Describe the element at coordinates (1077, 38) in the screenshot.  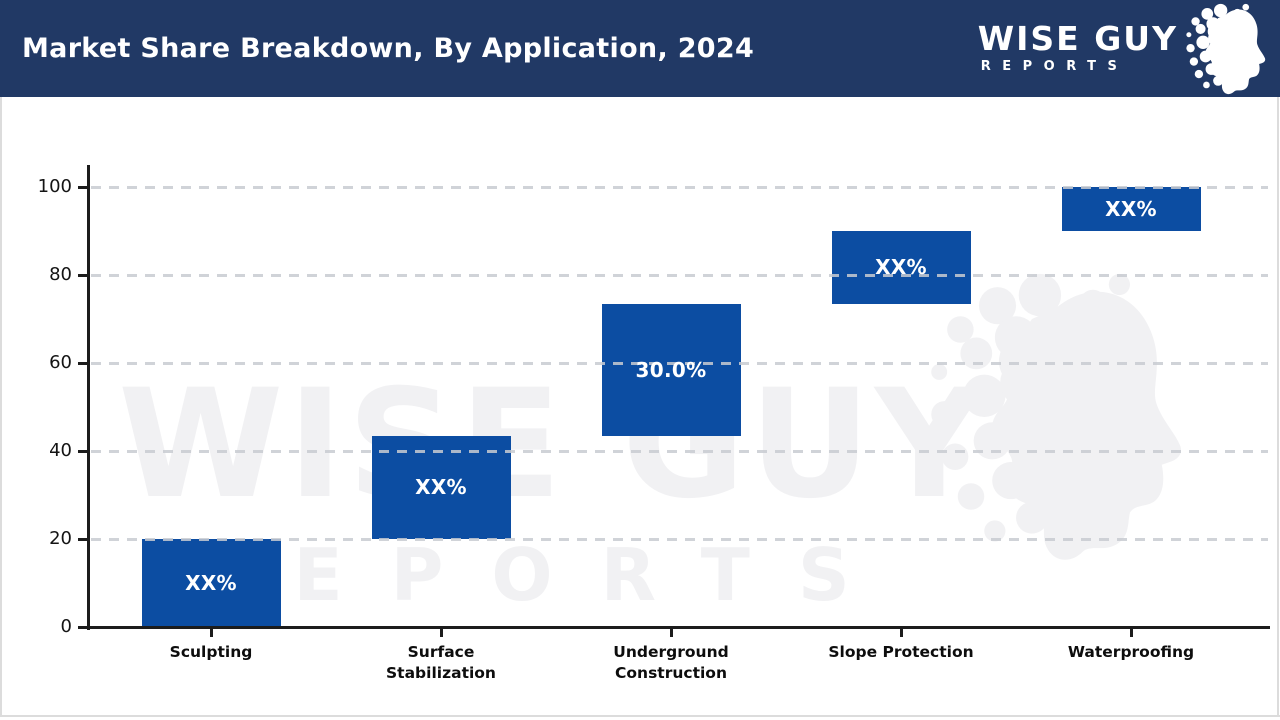
I see `brand-name: WISE GUY` at that location.